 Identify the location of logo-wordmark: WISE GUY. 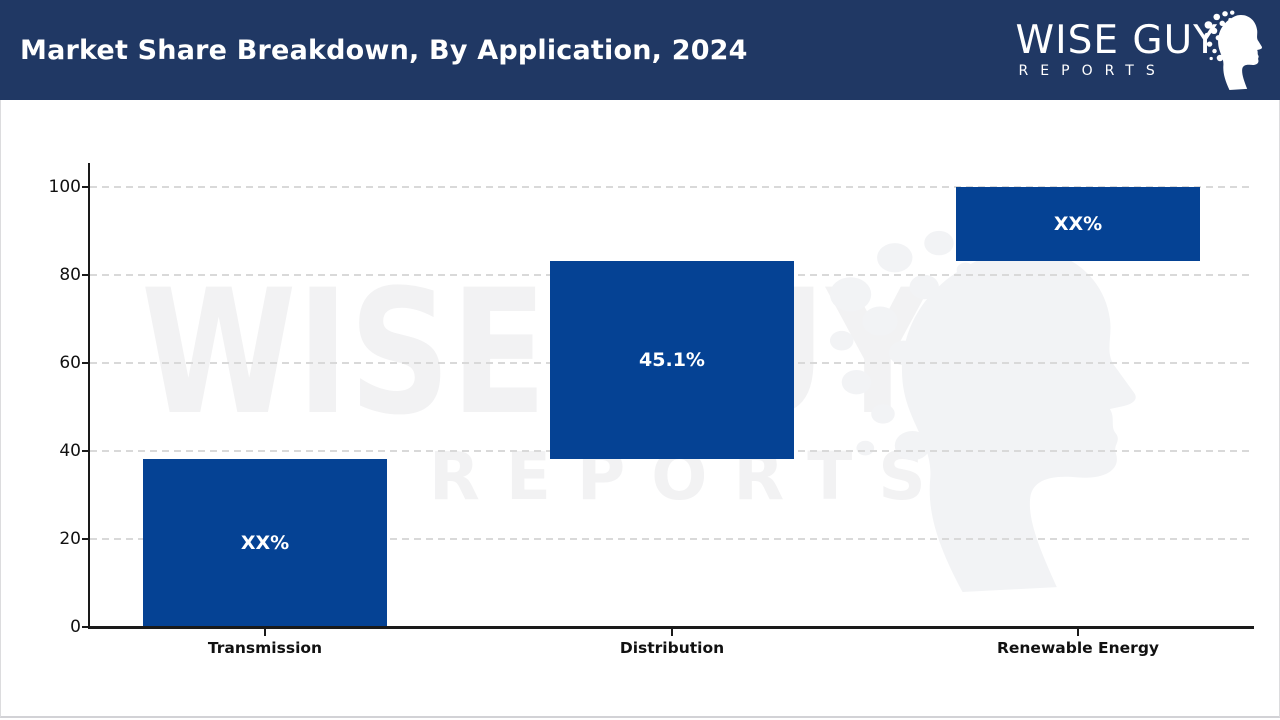
(1116, 40).